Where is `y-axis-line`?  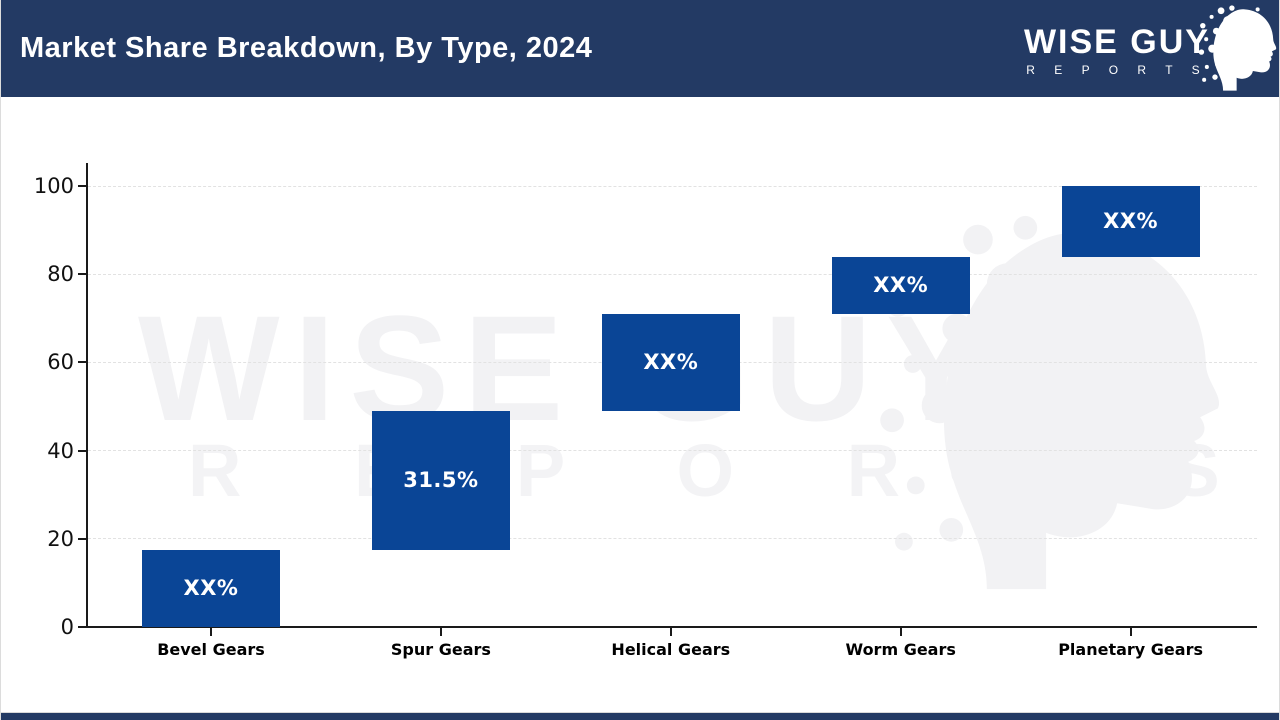
y-axis-line is located at coordinates (87, 395).